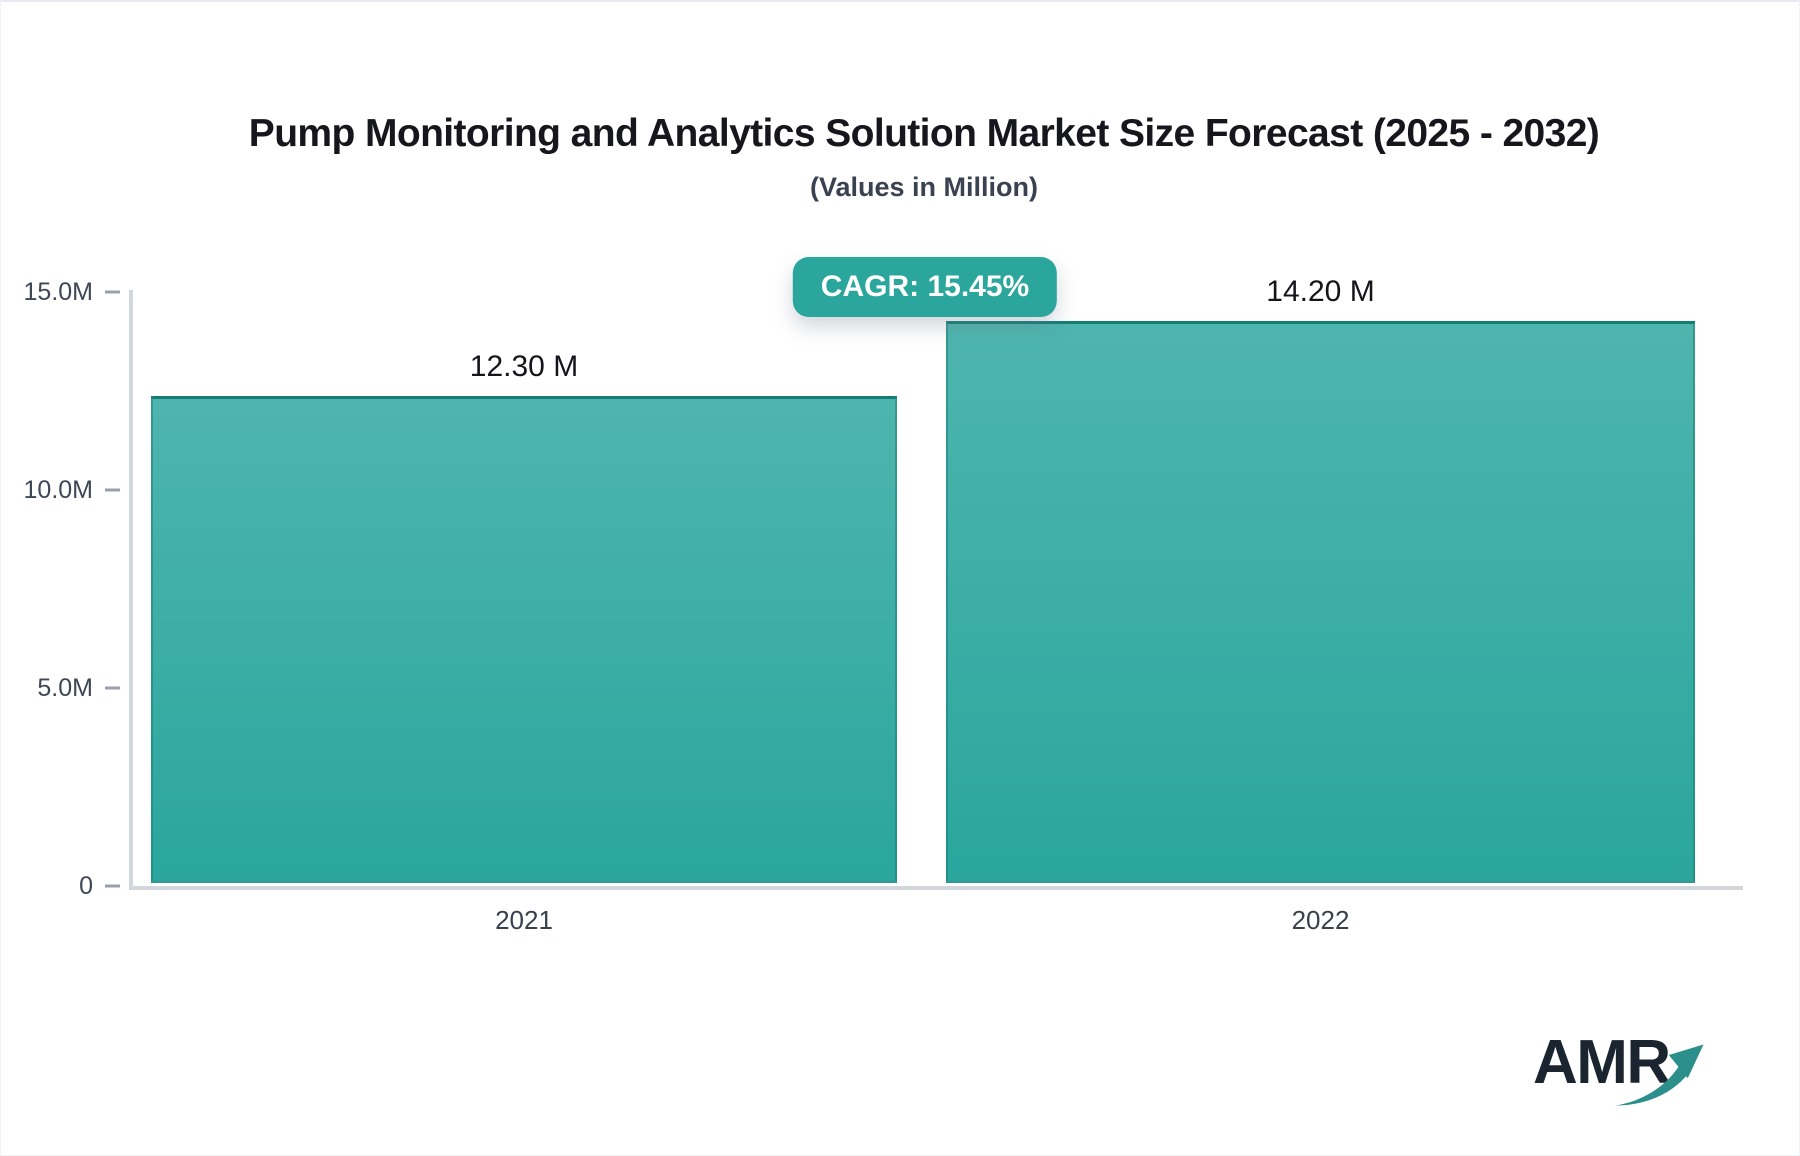 The width and height of the screenshot is (1800, 1156). I want to click on chart-subtitle: (Values in Million), so click(924, 187).